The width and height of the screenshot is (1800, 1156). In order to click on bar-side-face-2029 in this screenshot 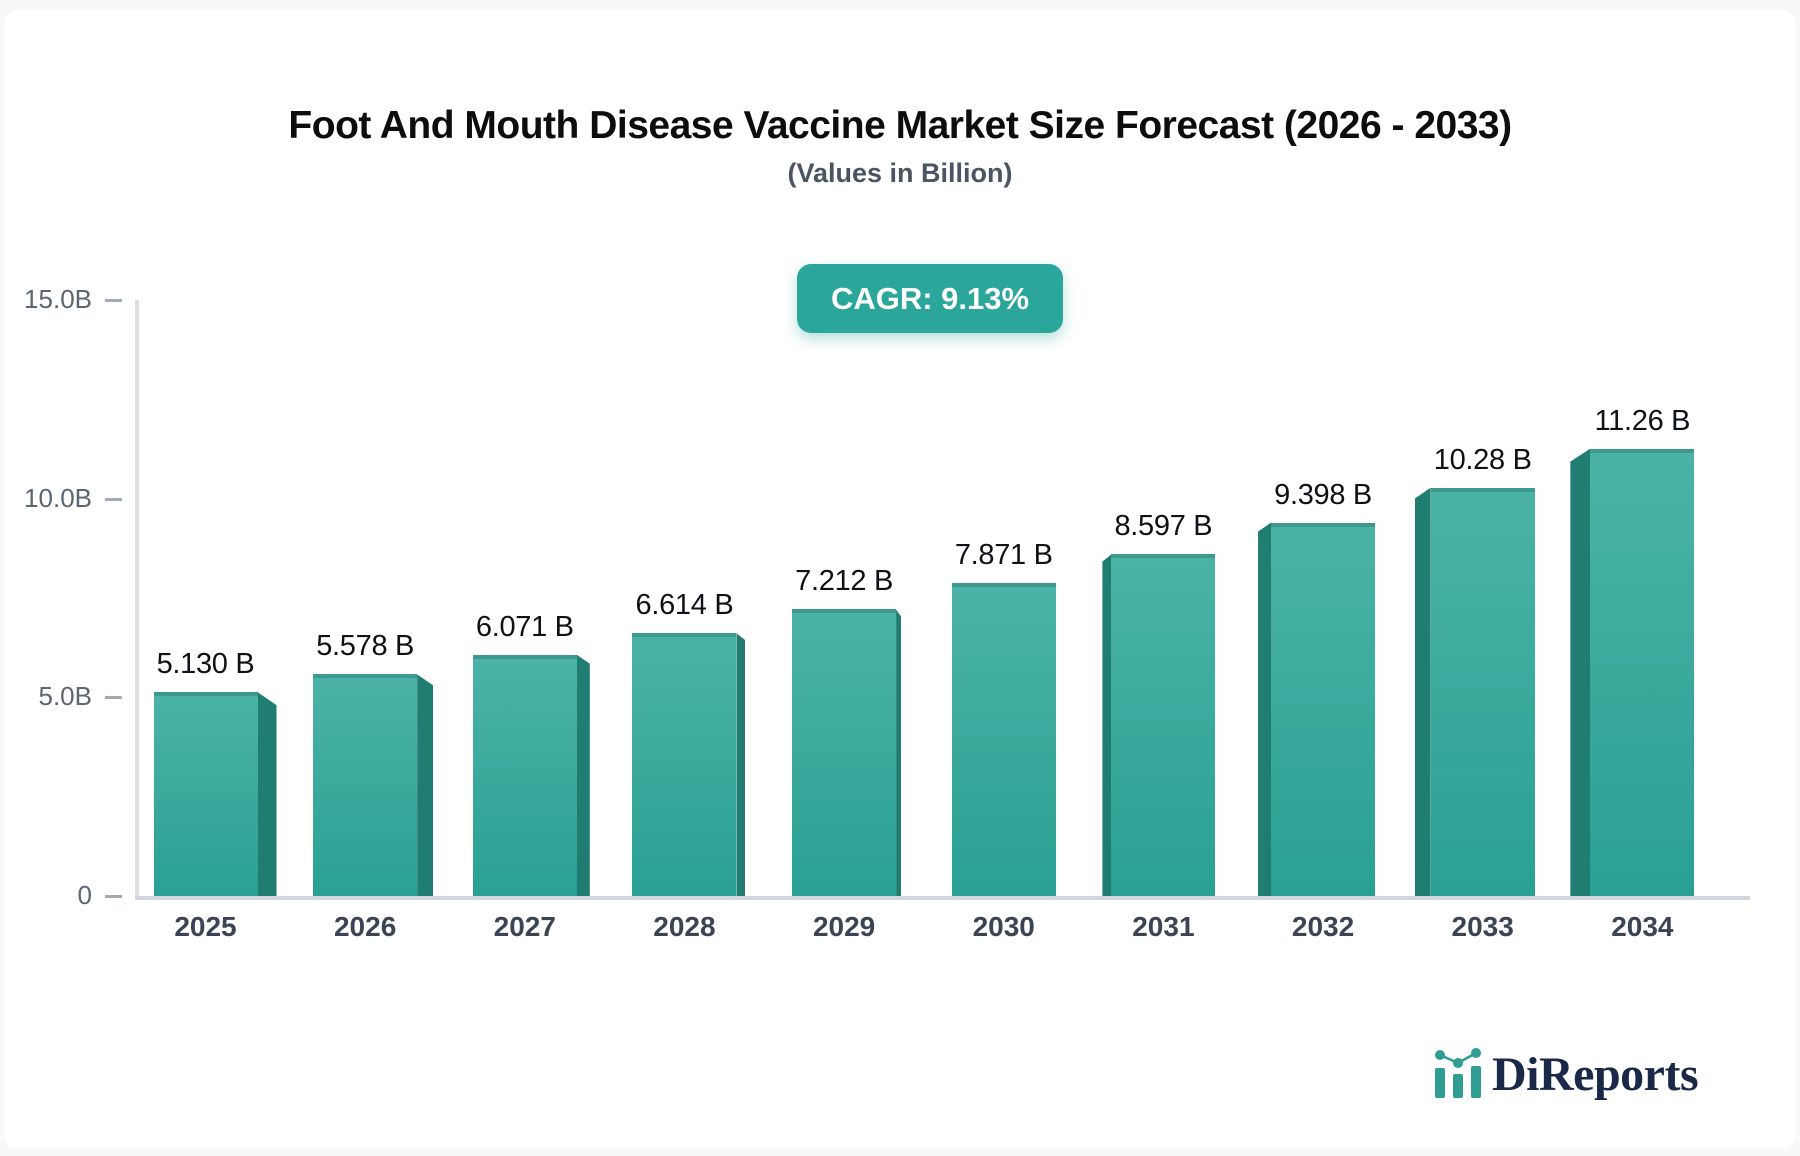, I will do `click(899, 752)`.